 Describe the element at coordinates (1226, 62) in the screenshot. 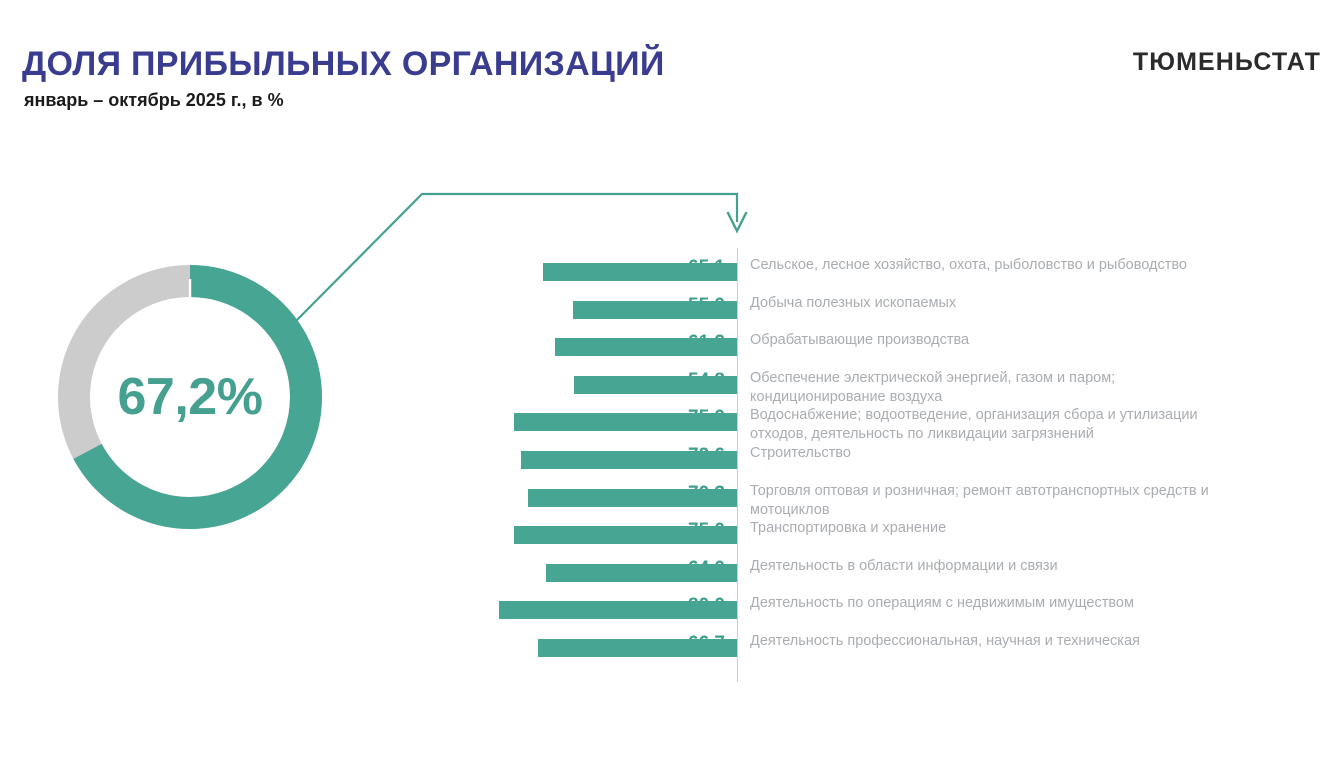

I see `brand-logo-text: ТЮМЕНЬСТАТ` at that location.